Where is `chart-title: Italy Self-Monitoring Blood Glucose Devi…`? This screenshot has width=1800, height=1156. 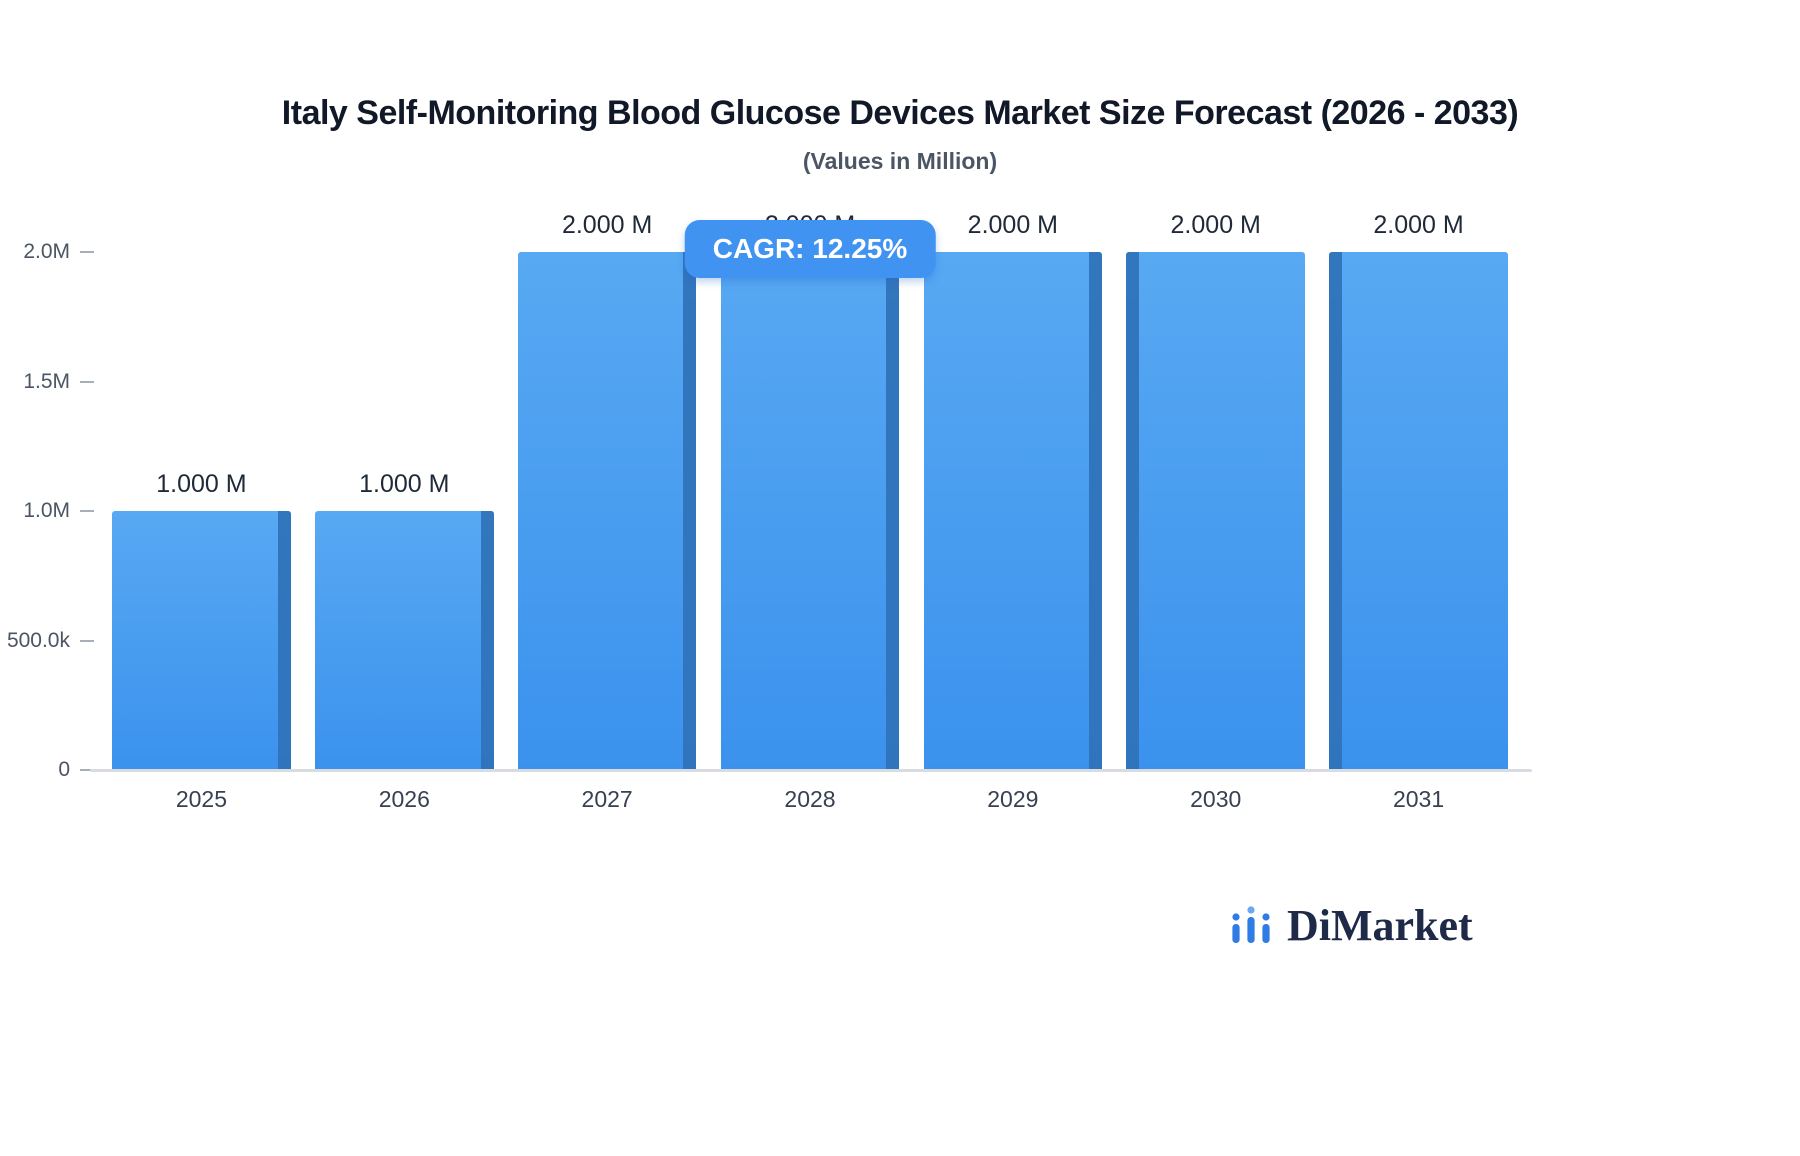
chart-title: Italy Self-Monitoring Blood Glucose Devi… is located at coordinates (900, 113).